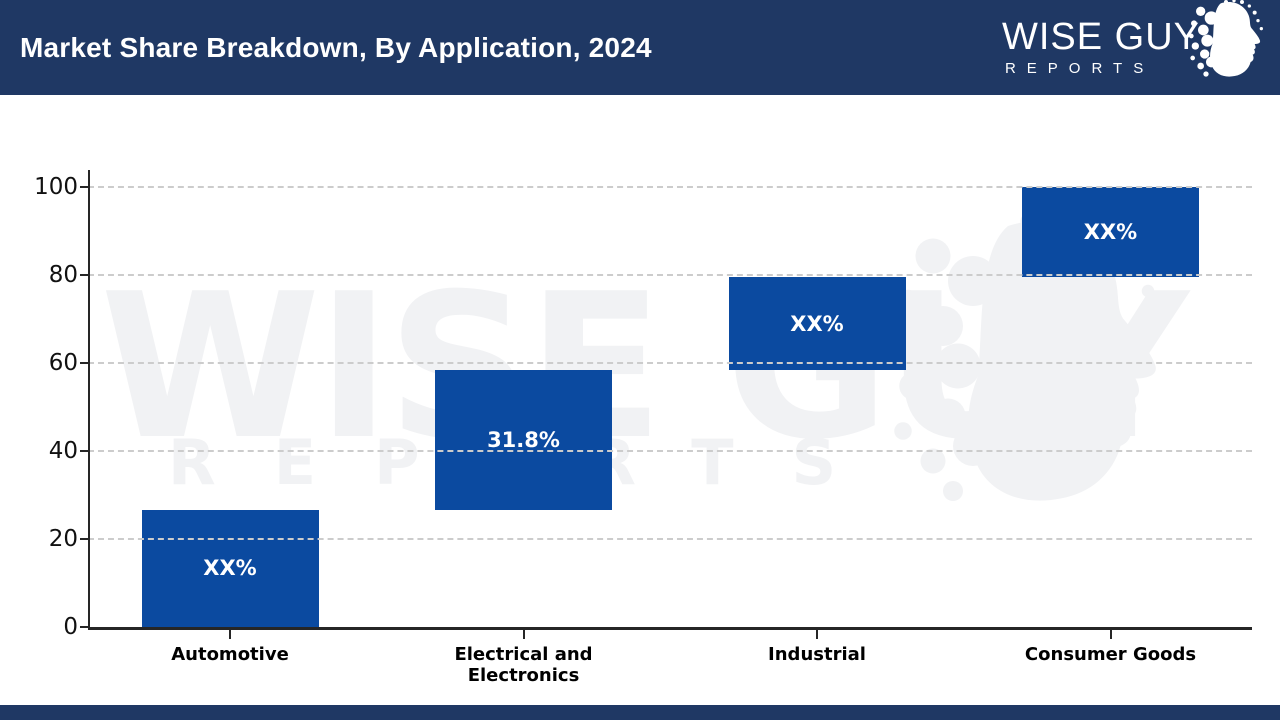  Describe the element at coordinates (63, 451) in the screenshot. I see `y-tick-label-40: 40` at that location.